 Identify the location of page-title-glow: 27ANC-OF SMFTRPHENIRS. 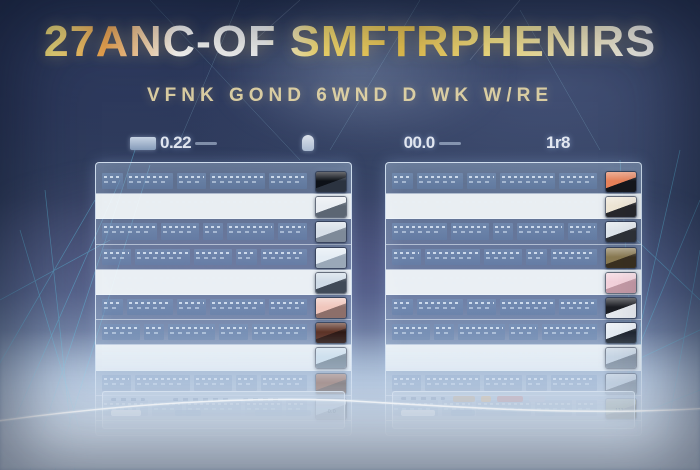
(350, 42).